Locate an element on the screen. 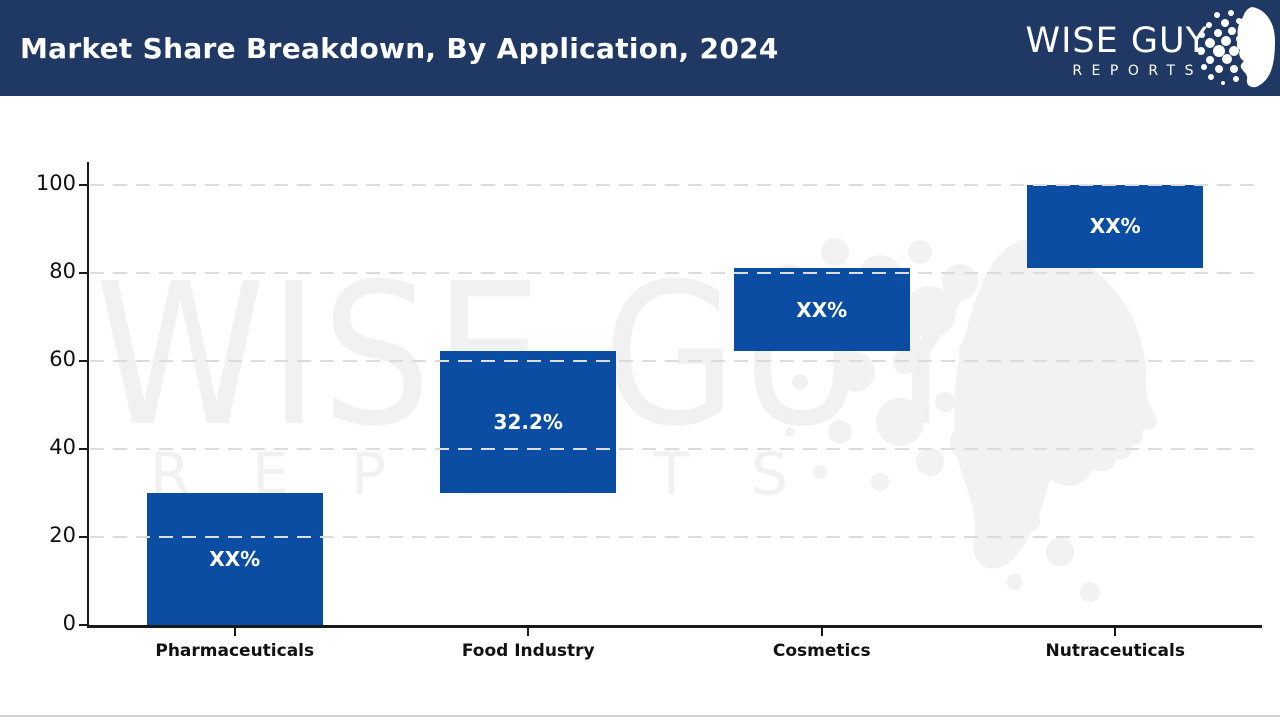  bar: 32.2% is located at coordinates (528, 422).